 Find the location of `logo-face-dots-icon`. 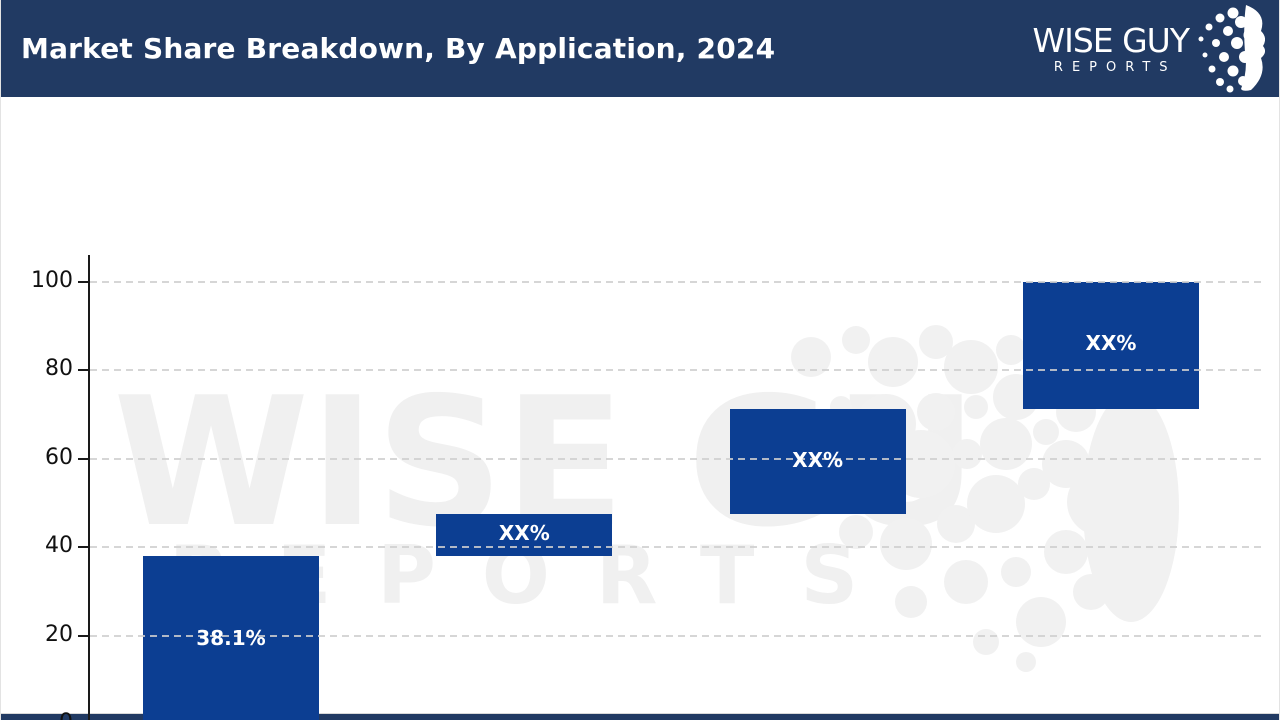

logo-face-dots-icon is located at coordinates (1231, 48).